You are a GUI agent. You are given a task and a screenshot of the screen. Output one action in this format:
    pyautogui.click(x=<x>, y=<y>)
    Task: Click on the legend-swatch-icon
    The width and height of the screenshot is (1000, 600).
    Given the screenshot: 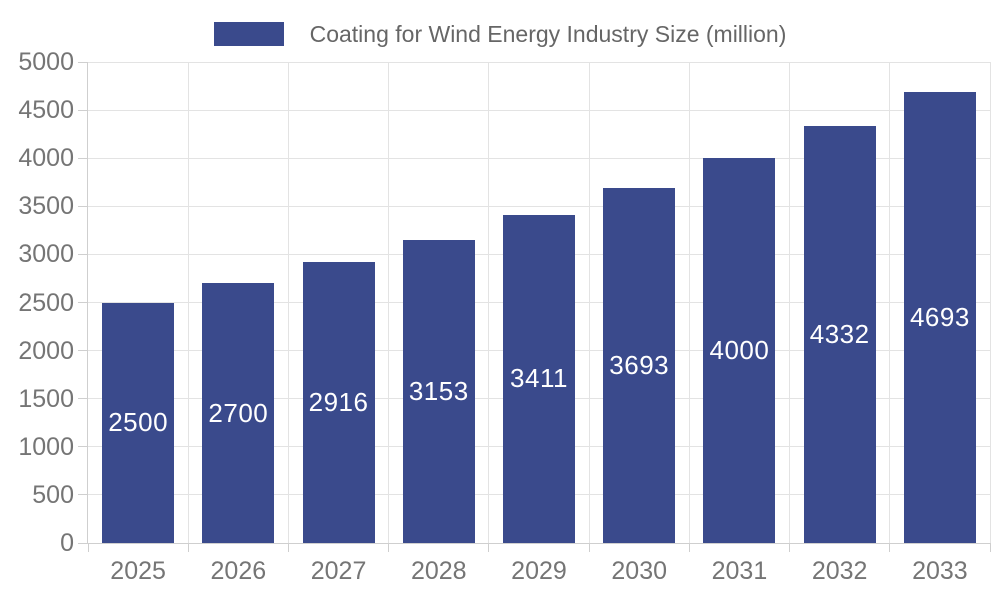 What is the action you would take?
    pyautogui.click(x=248, y=34)
    